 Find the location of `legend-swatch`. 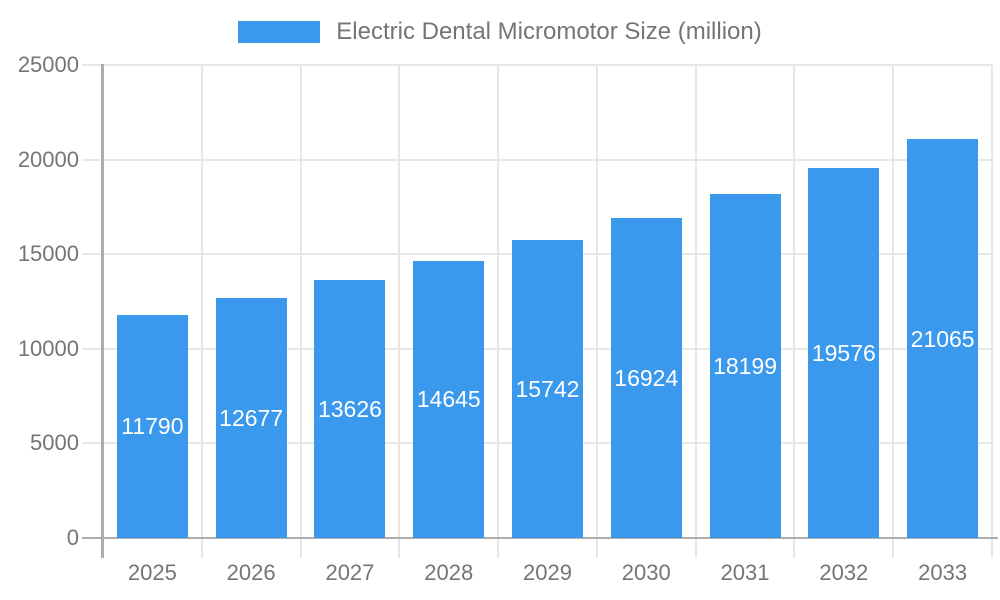

legend-swatch is located at coordinates (279, 32).